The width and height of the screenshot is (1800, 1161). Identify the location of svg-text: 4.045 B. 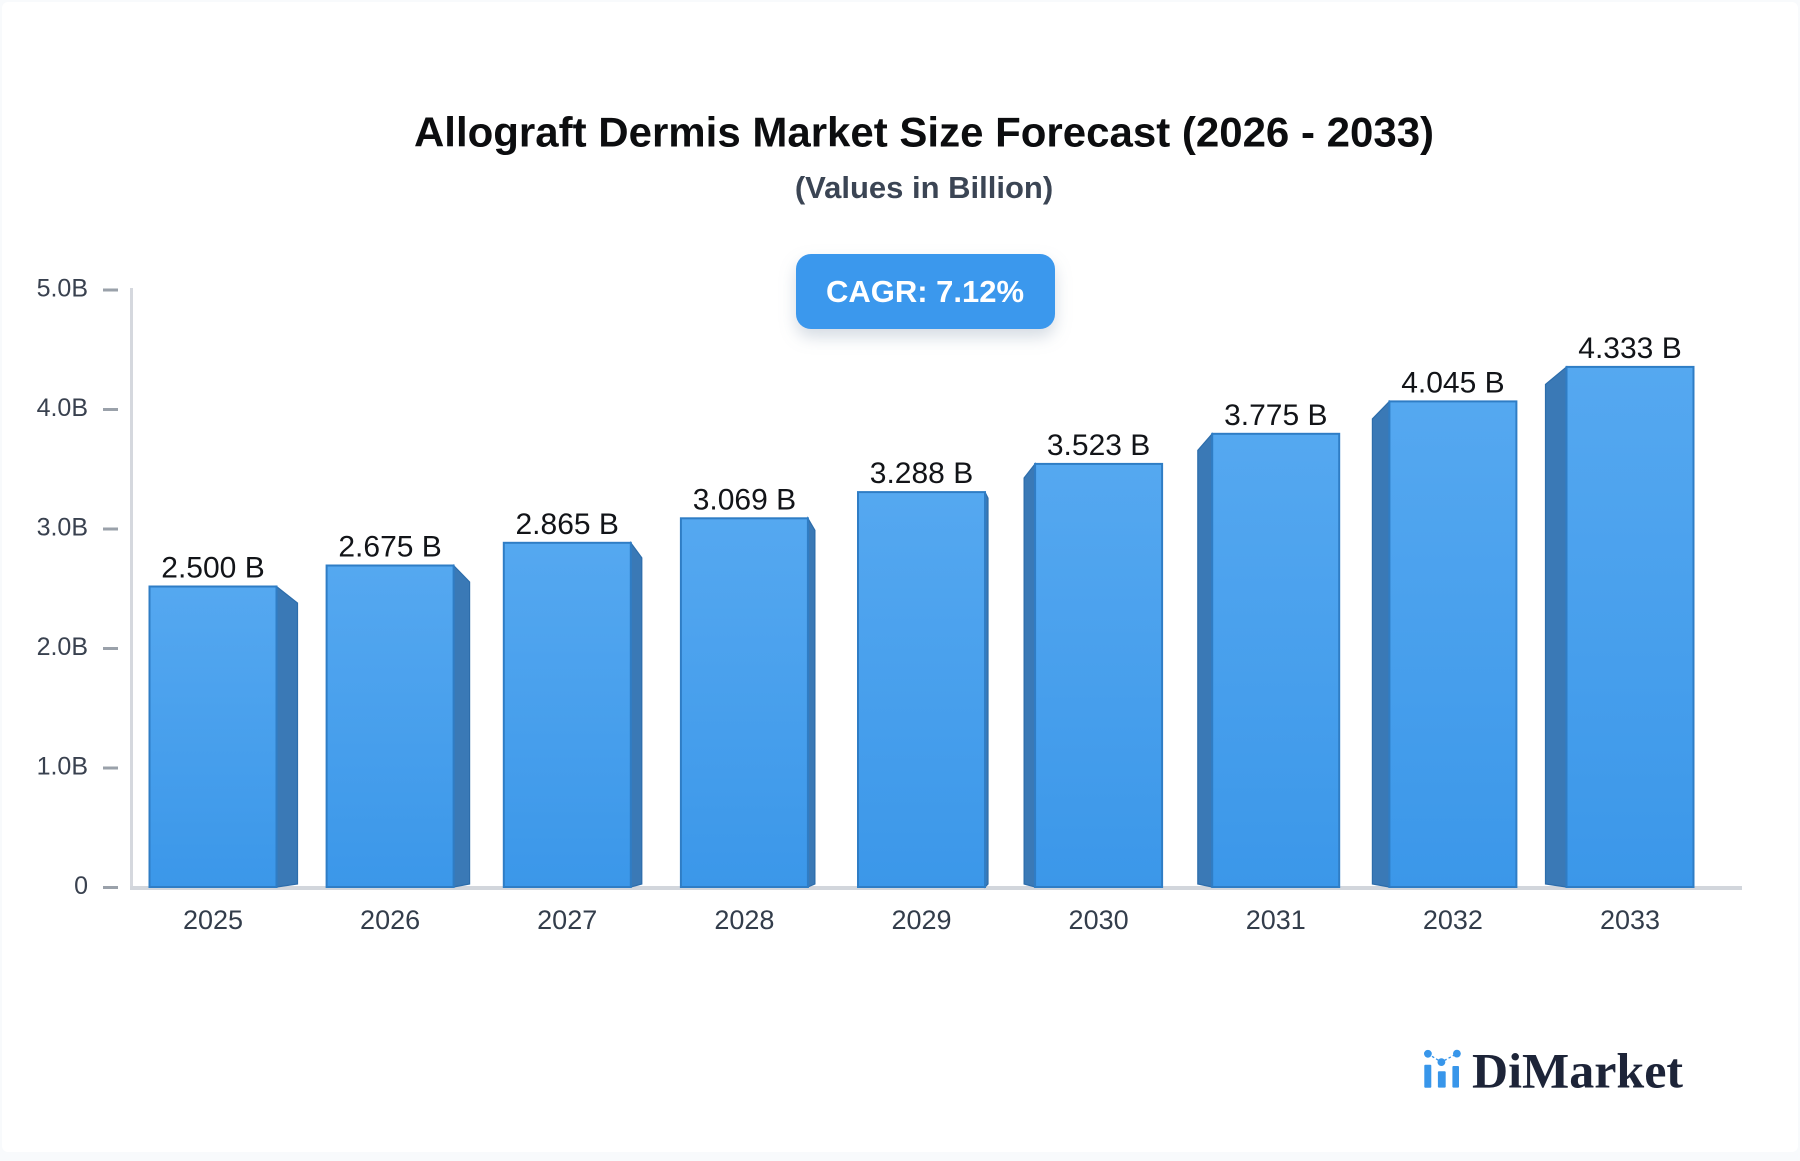
(1452, 382).